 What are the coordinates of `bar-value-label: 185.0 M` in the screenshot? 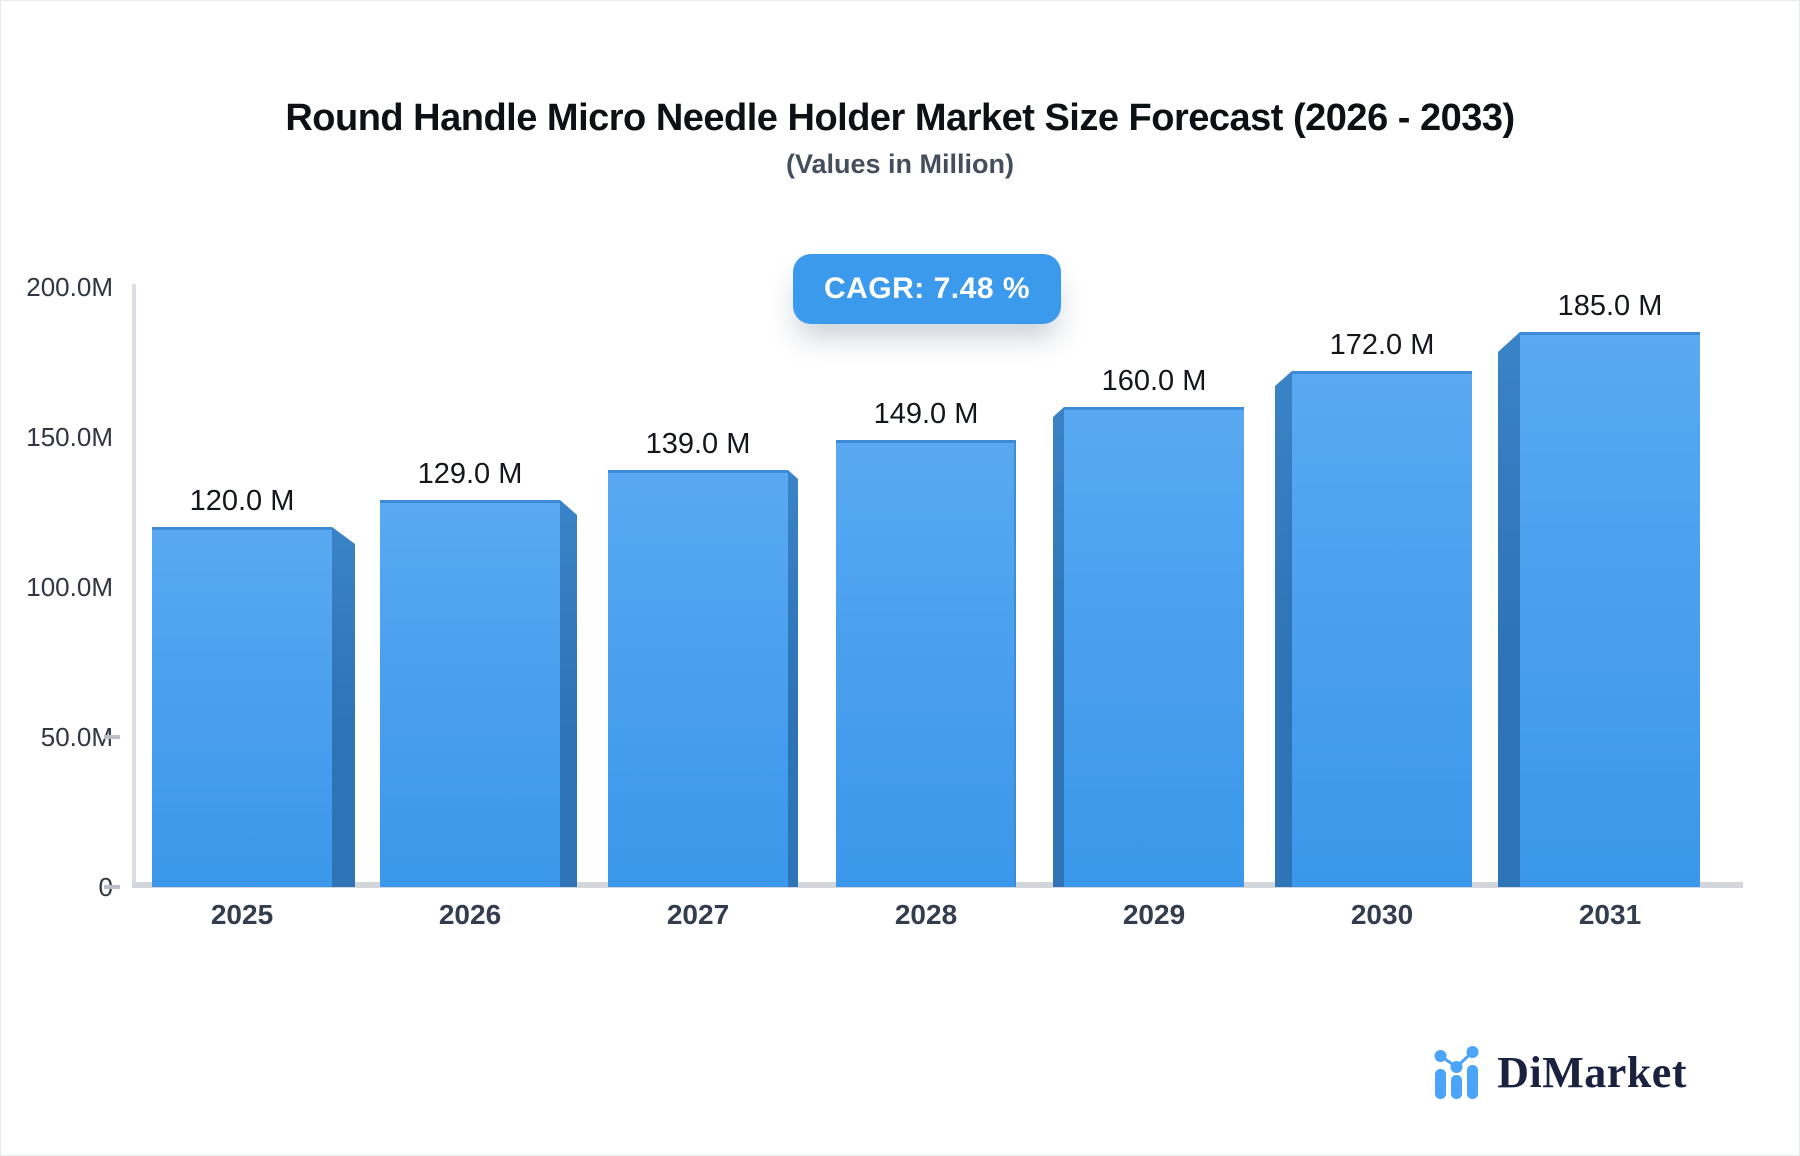 It's located at (1610, 306).